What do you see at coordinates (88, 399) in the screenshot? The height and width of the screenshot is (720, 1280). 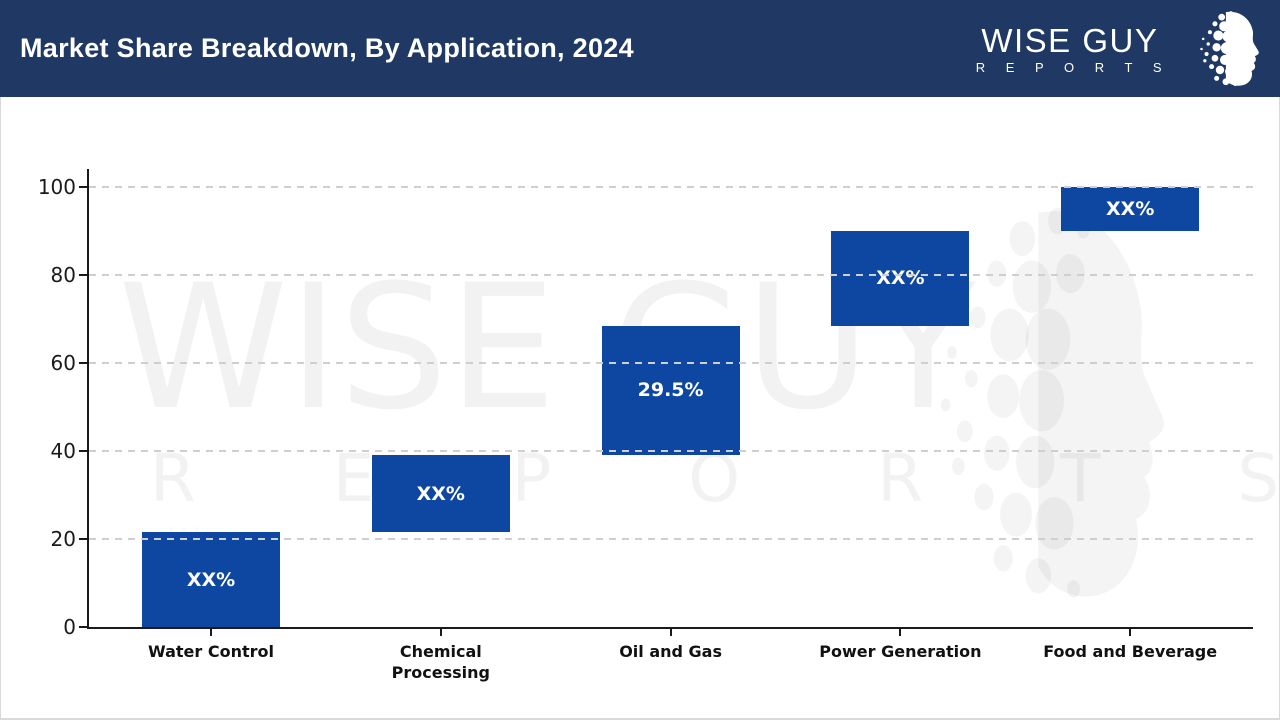 I see `y-axis-line` at bounding box center [88, 399].